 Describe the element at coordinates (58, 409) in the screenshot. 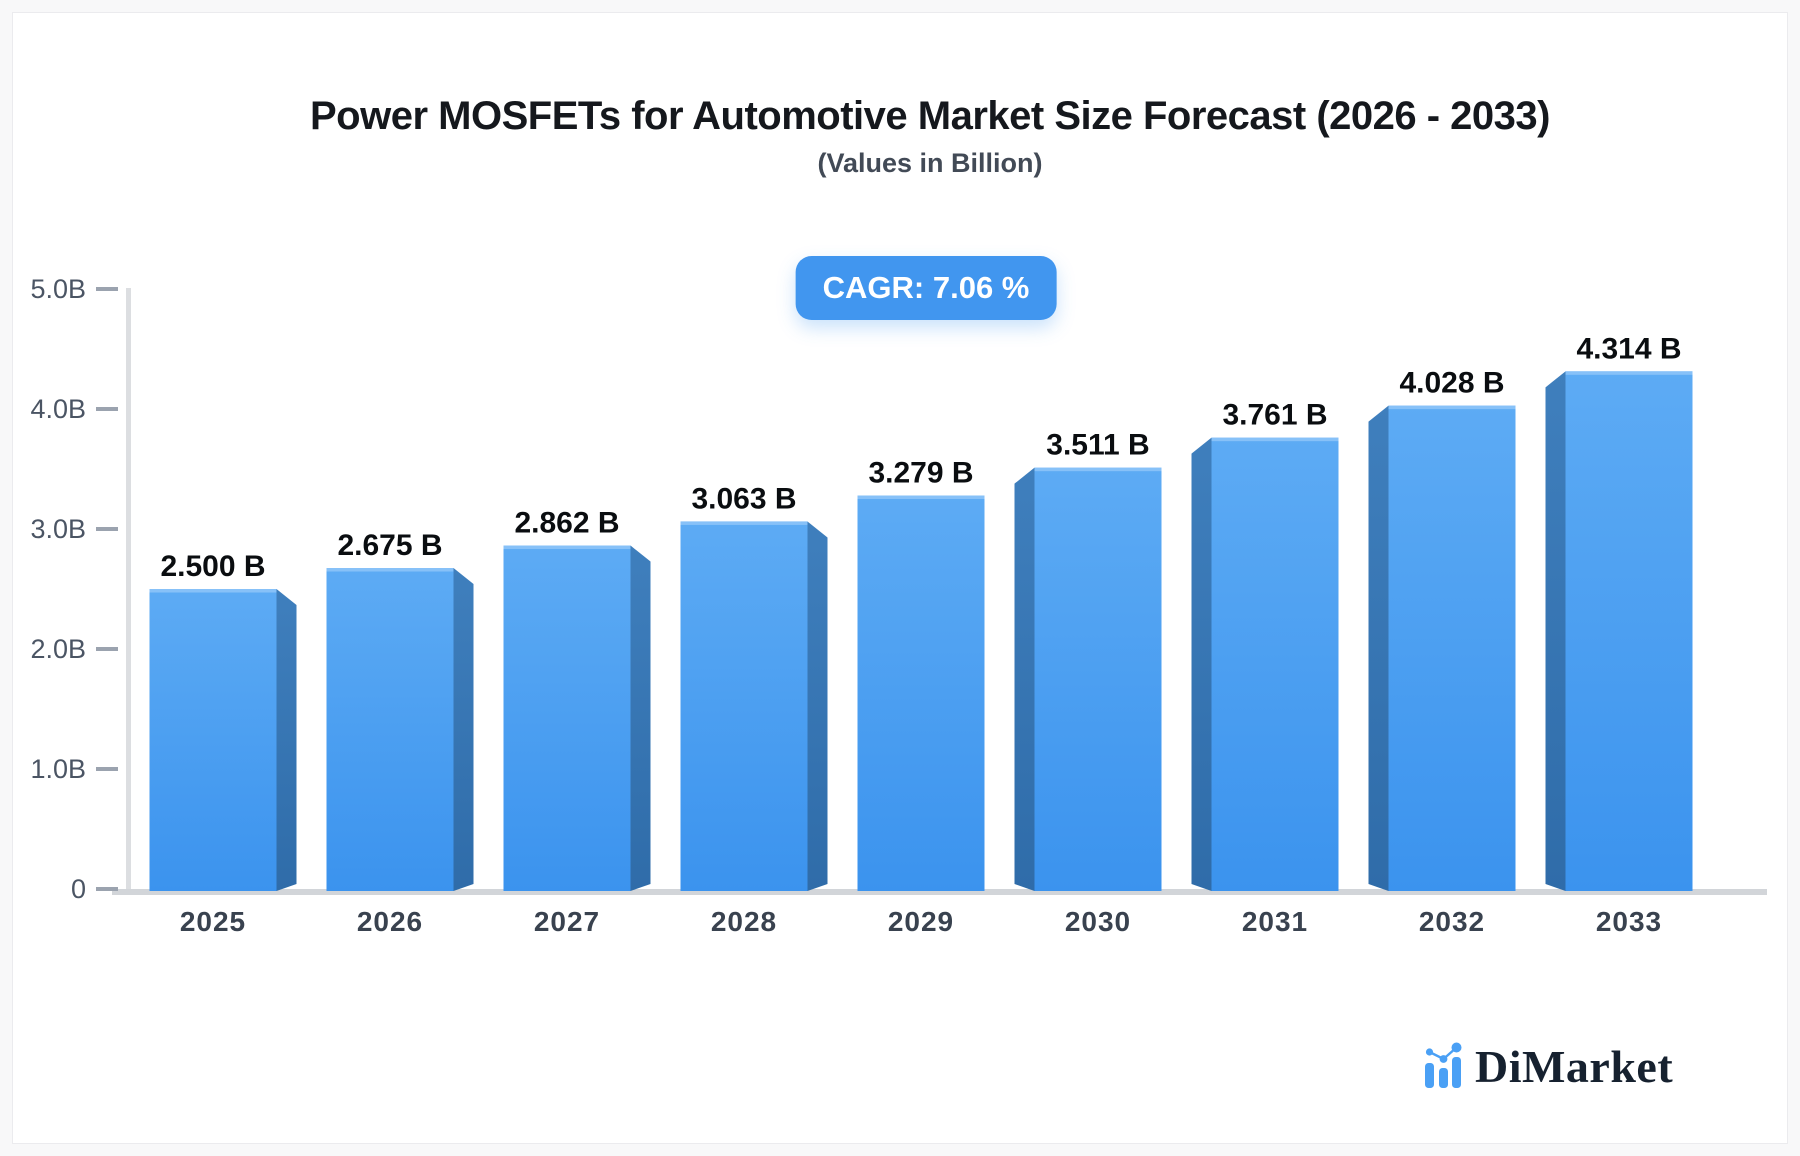

I see `y-axis-label: 4.0B` at that location.